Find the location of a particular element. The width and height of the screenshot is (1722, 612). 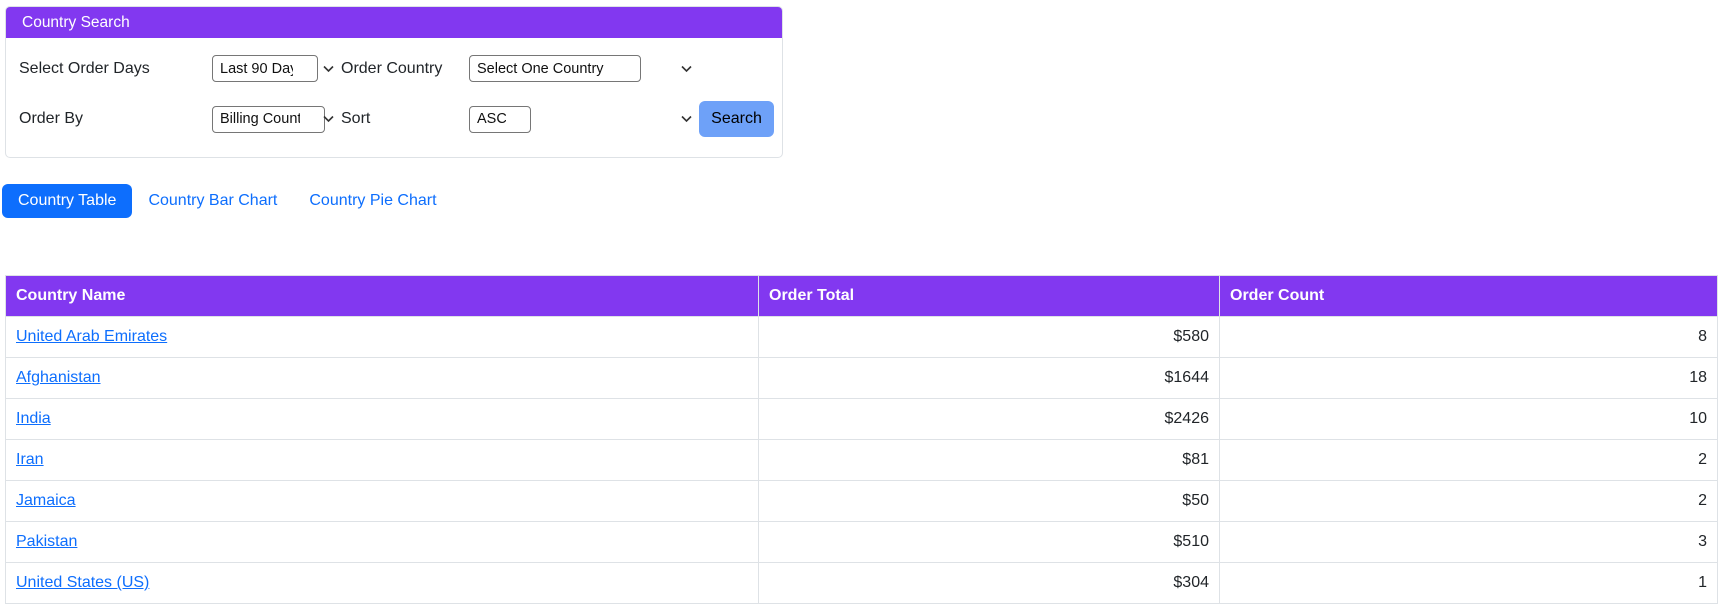

sort-label: Sort is located at coordinates (356, 118).